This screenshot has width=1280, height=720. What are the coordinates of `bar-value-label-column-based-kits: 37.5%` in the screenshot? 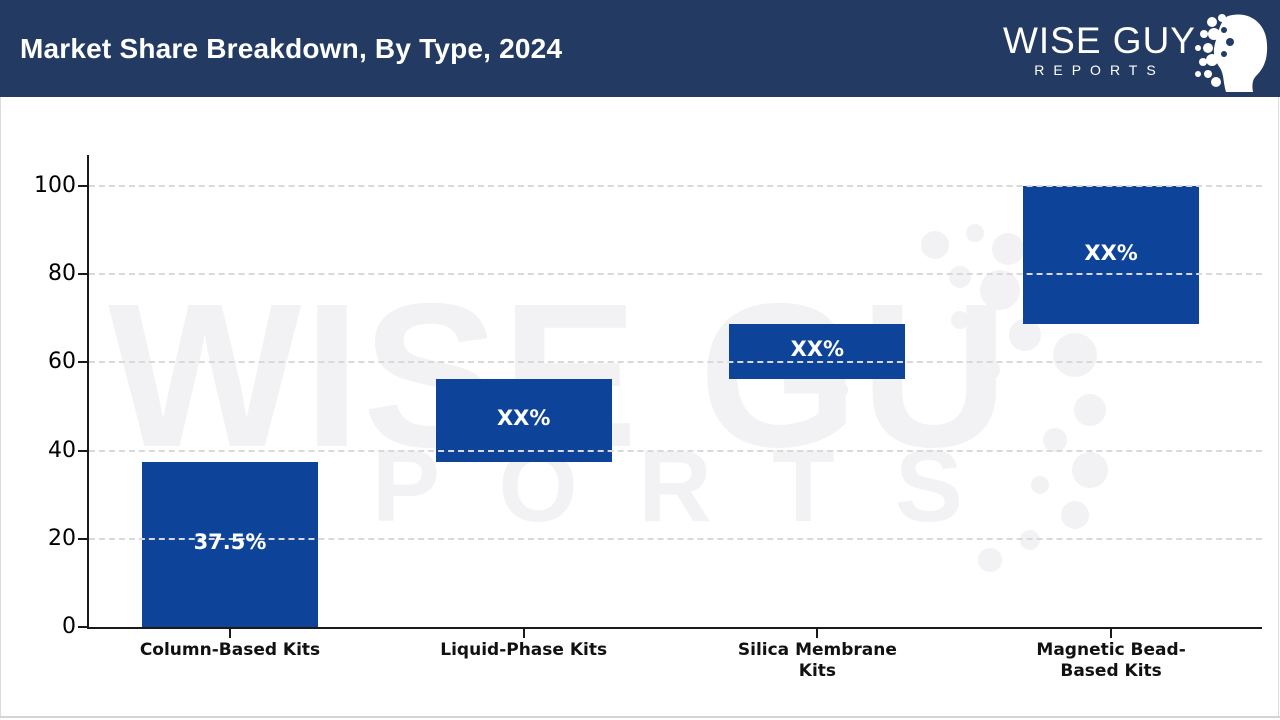 It's located at (230, 542).